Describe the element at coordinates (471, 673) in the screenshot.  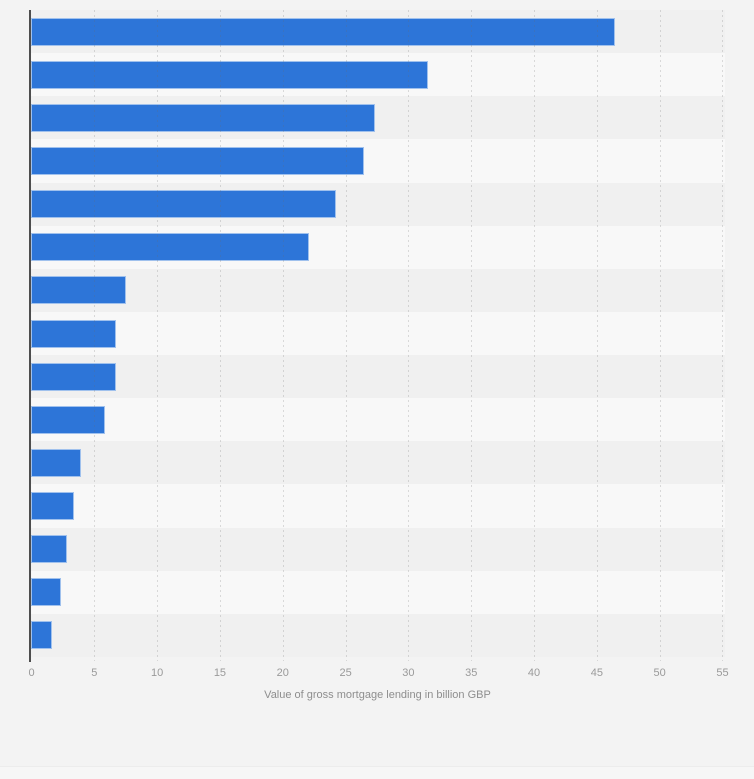
I see `x-tick-label: 35` at that location.